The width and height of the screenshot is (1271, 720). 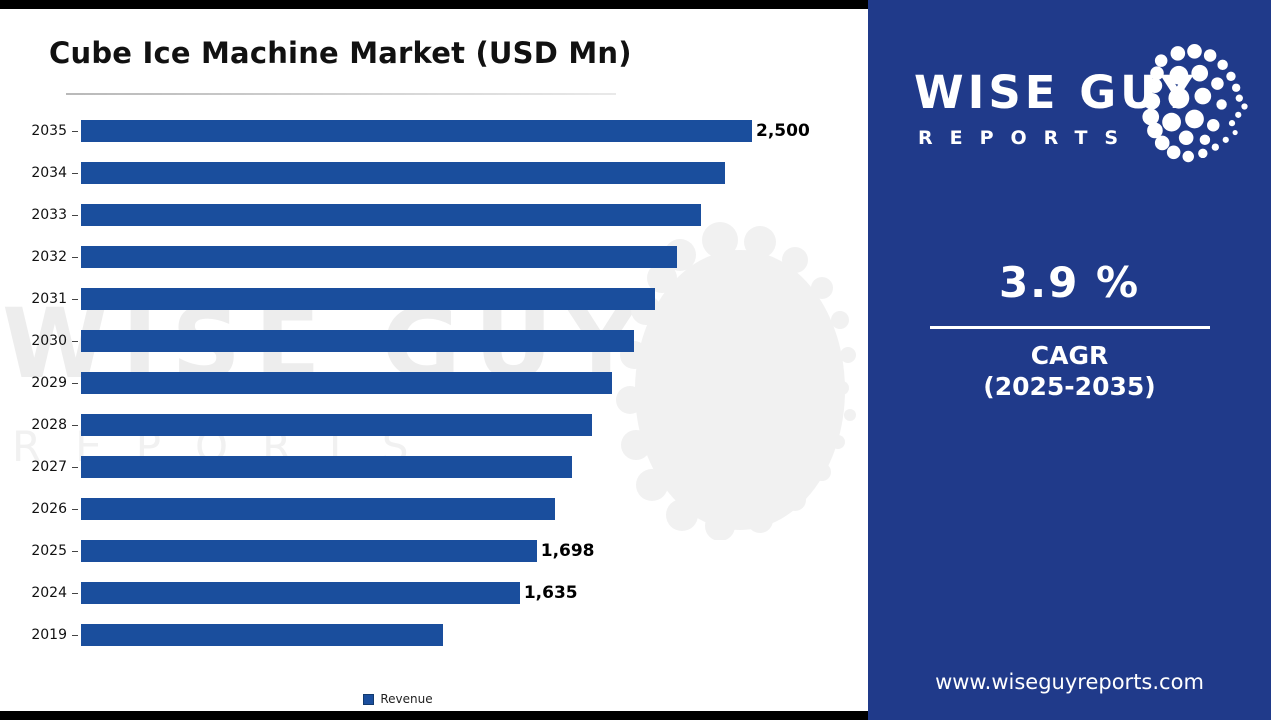 I want to click on revenue-bar-2029, so click(x=347, y=383).